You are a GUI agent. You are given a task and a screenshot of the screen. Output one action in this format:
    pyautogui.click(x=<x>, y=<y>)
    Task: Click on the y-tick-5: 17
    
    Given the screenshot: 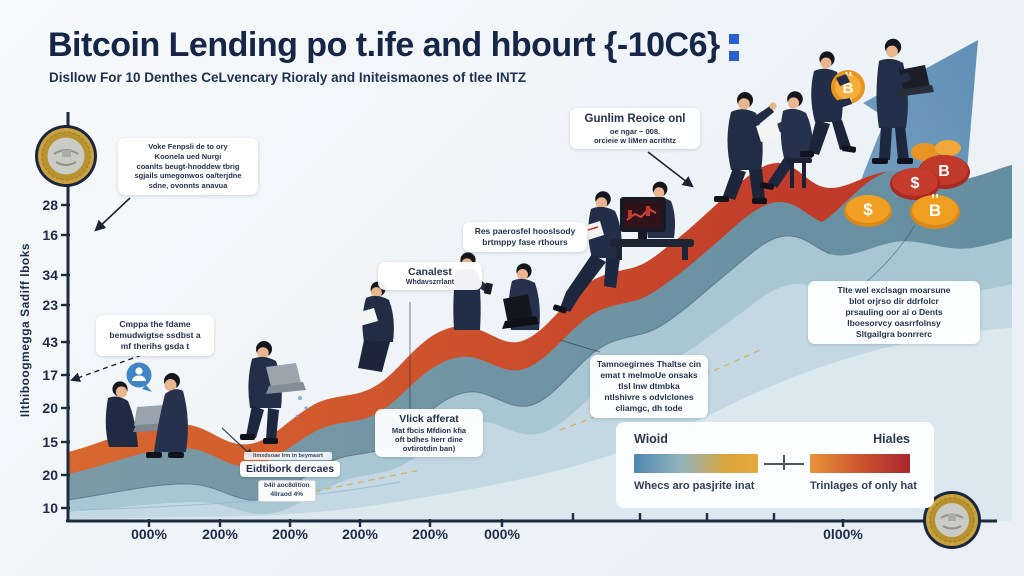 What is the action you would take?
    pyautogui.click(x=50, y=375)
    